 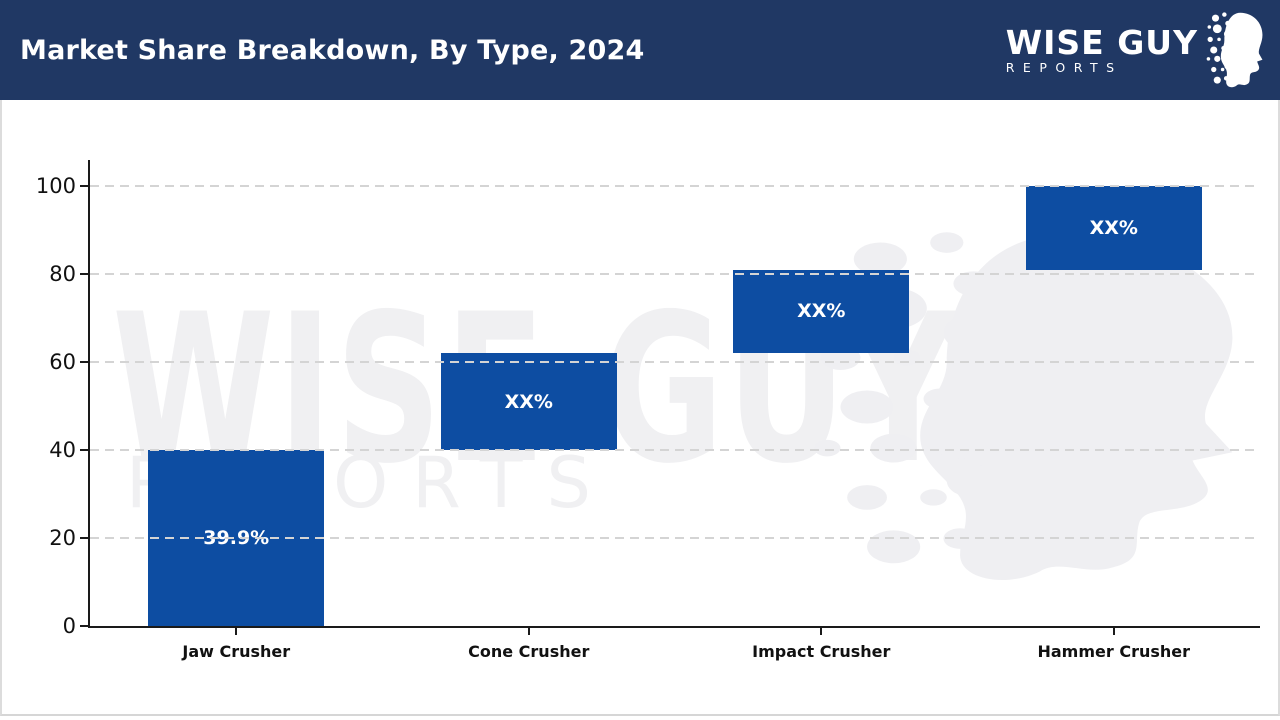 What do you see at coordinates (1114, 651) in the screenshot?
I see `category-label-hammer-crusher: Hammer Crusher` at bounding box center [1114, 651].